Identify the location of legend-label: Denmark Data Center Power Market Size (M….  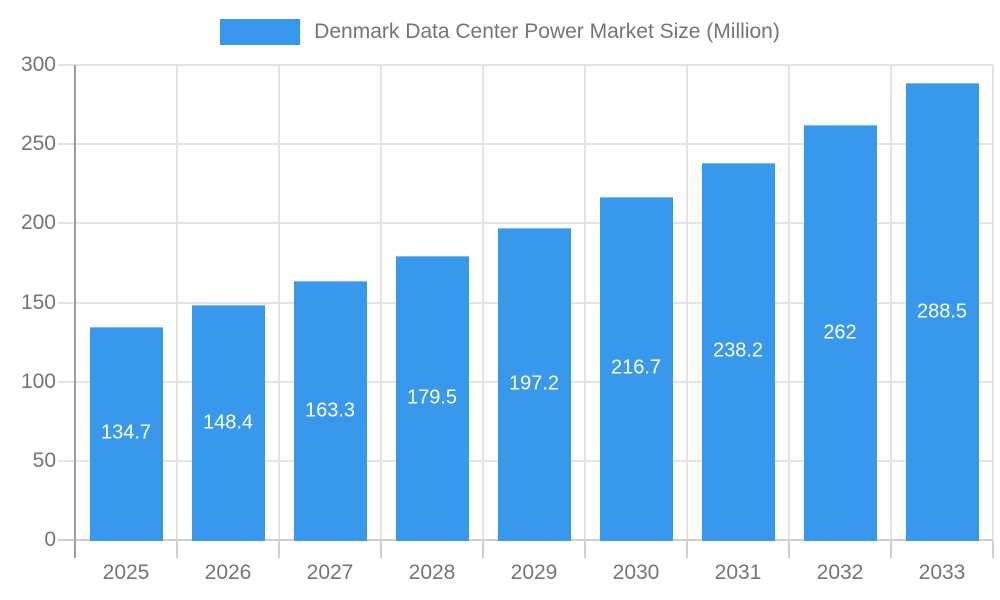
(547, 31).